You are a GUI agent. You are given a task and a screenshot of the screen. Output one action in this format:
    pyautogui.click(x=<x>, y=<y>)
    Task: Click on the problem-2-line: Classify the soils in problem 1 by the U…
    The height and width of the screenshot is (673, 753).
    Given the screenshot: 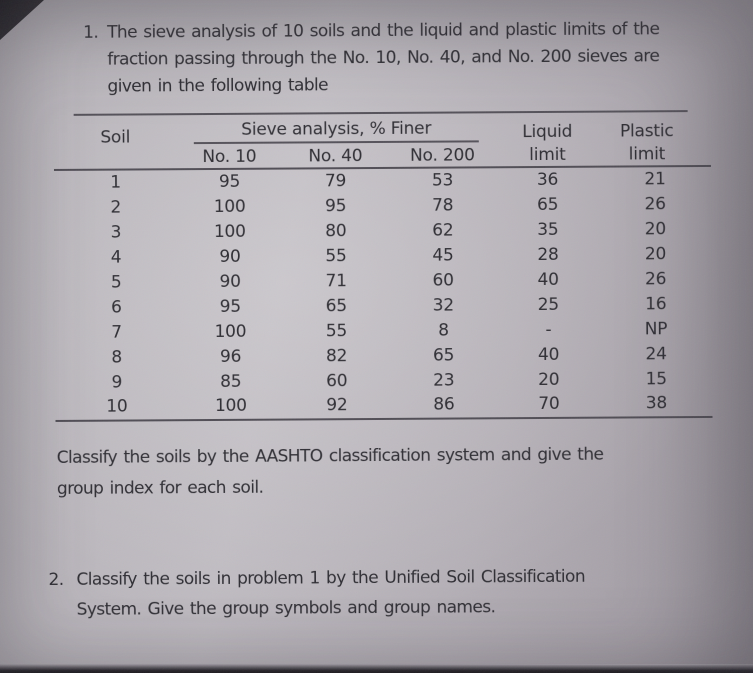 What is the action you would take?
    pyautogui.click(x=331, y=578)
    